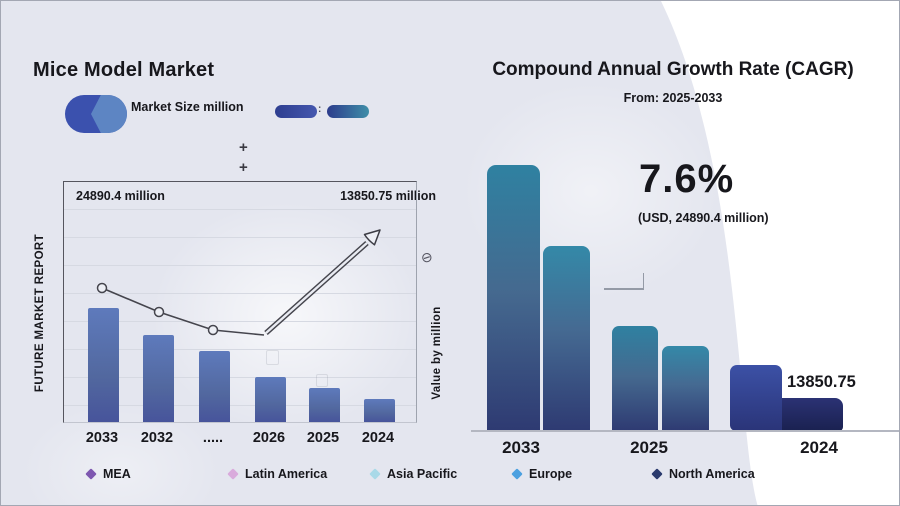 The width and height of the screenshot is (900, 506). I want to click on legend-item-latin-america: Latin America, so click(277, 474).